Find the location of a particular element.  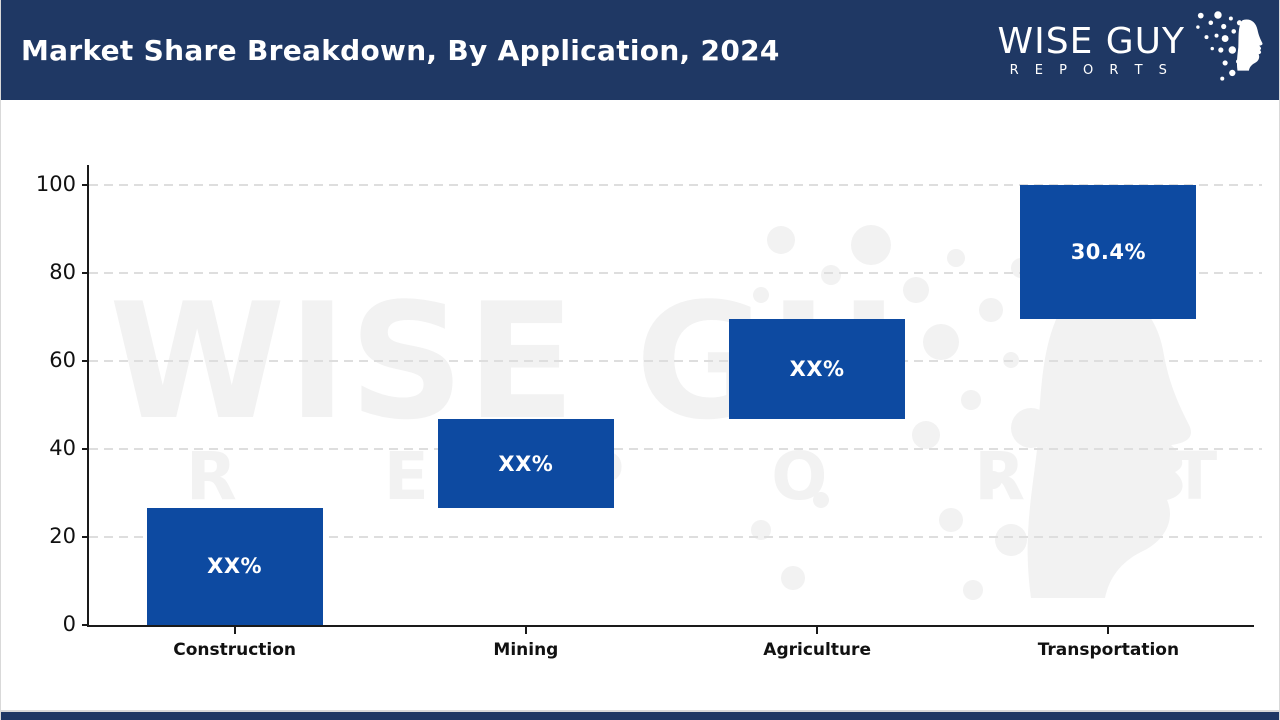

bar-label-construction: XX% is located at coordinates (235, 566).